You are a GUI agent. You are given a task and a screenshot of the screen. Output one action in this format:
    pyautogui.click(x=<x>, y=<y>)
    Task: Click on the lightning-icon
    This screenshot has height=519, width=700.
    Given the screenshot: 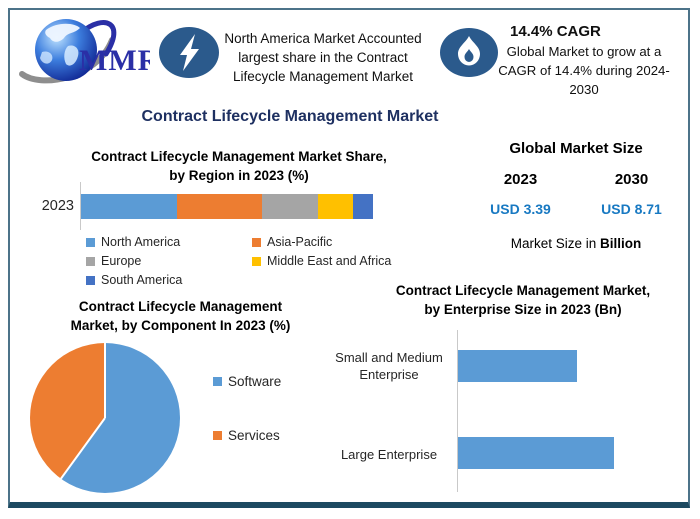 What is the action you would take?
    pyautogui.click(x=189, y=52)
    